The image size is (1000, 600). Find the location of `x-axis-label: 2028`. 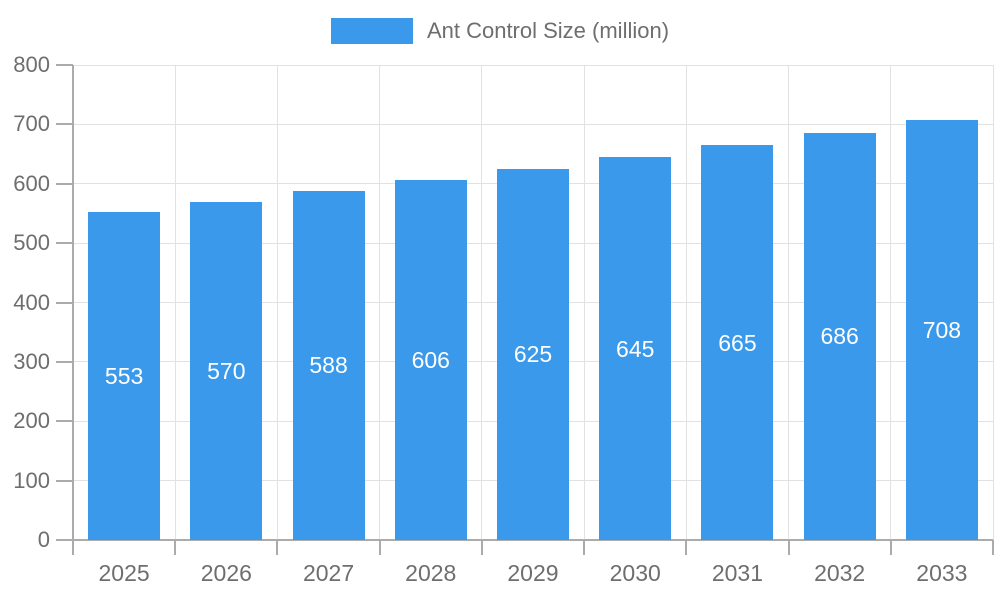

x-axis-label: 2028 is located at coordinates (431, 573).